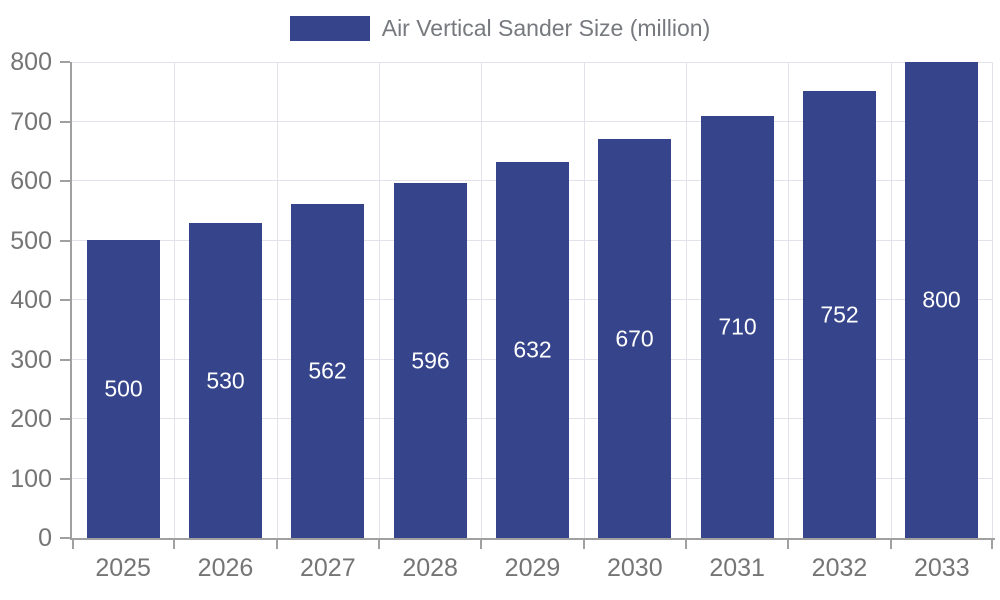 This screenshot has height=600, width=1000. I want to click on y-tick-label: 200, so click(31, 419).